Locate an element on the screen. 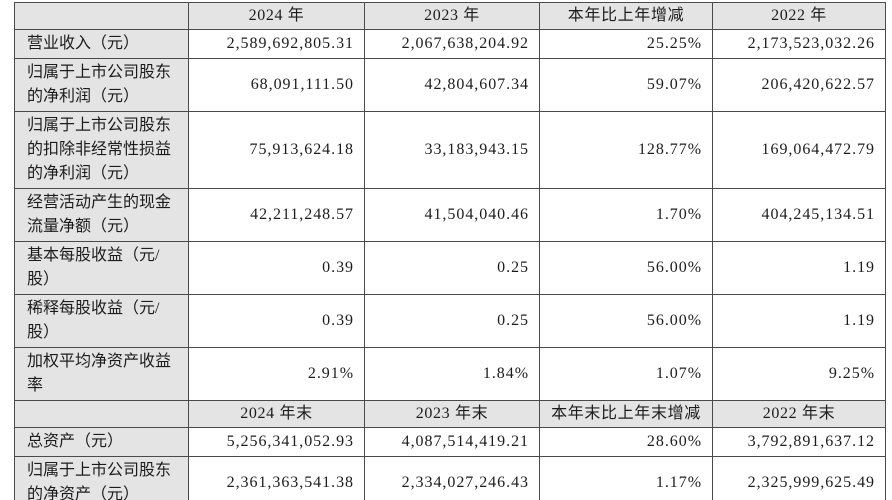 This screenshot has height=500, width=892. row-label: 总资产（元） is located at coordinates (101, 442).